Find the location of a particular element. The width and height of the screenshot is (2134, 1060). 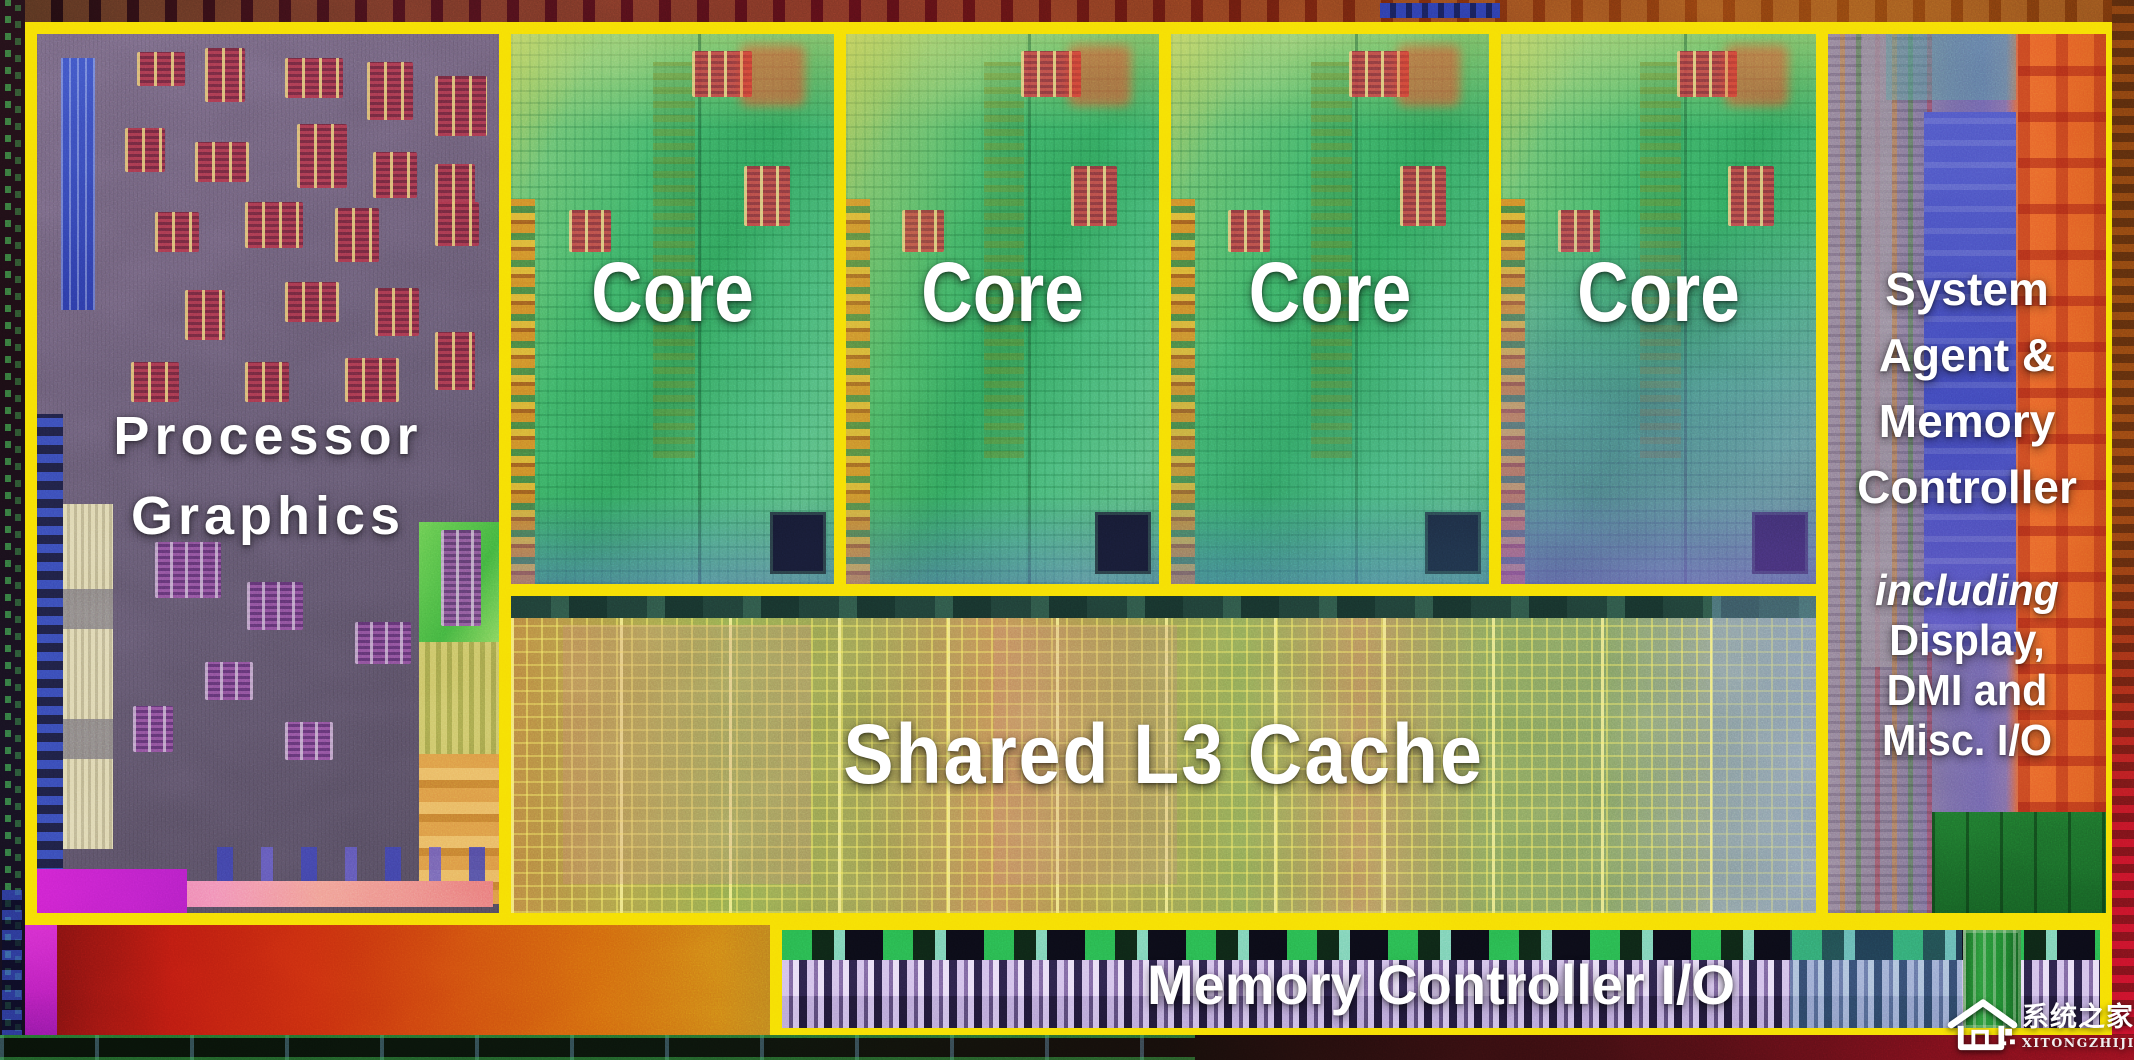

bottom-io-bar-orange is located at coordinates (413, 980).